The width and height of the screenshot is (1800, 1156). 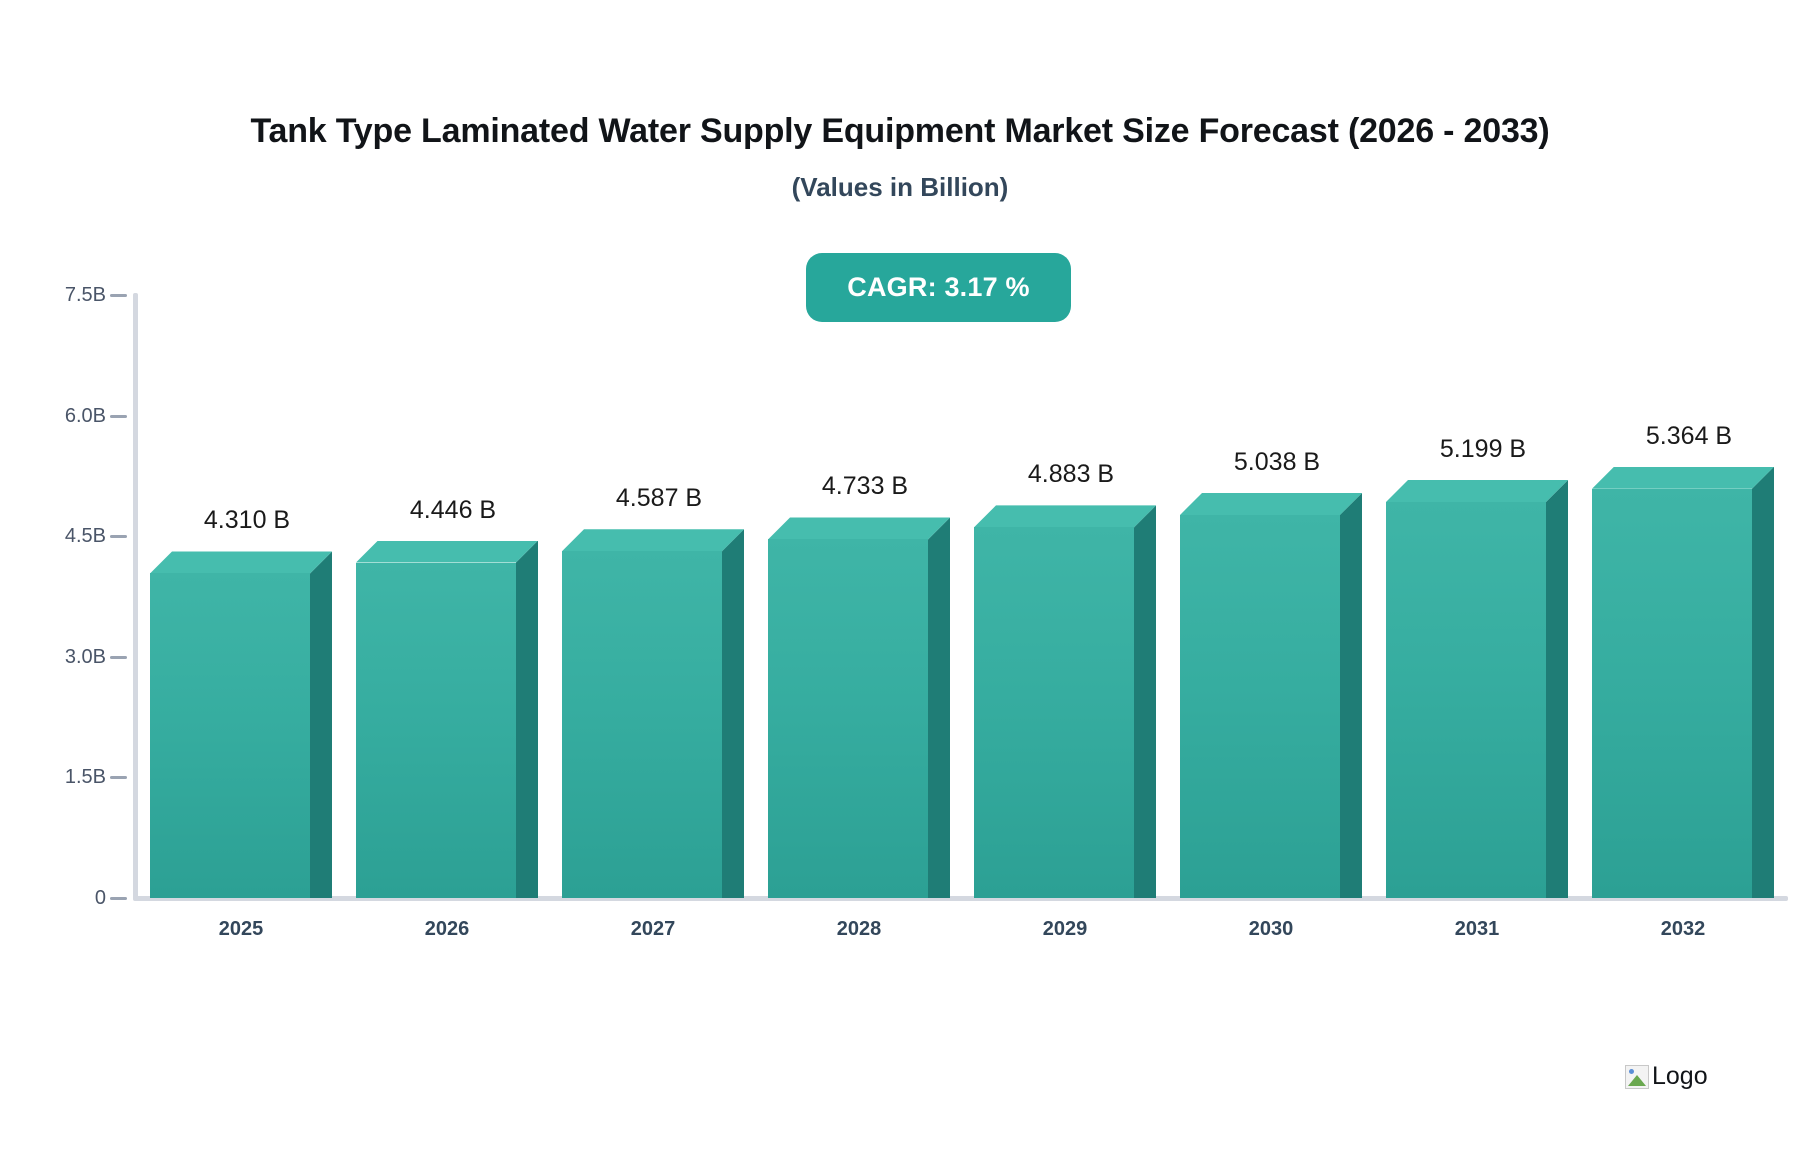 What do you see at coordinates (85, 295) in the screenshot?
I see `y-axis-tick-label: 7.5B` at bounding box center [85, 295].